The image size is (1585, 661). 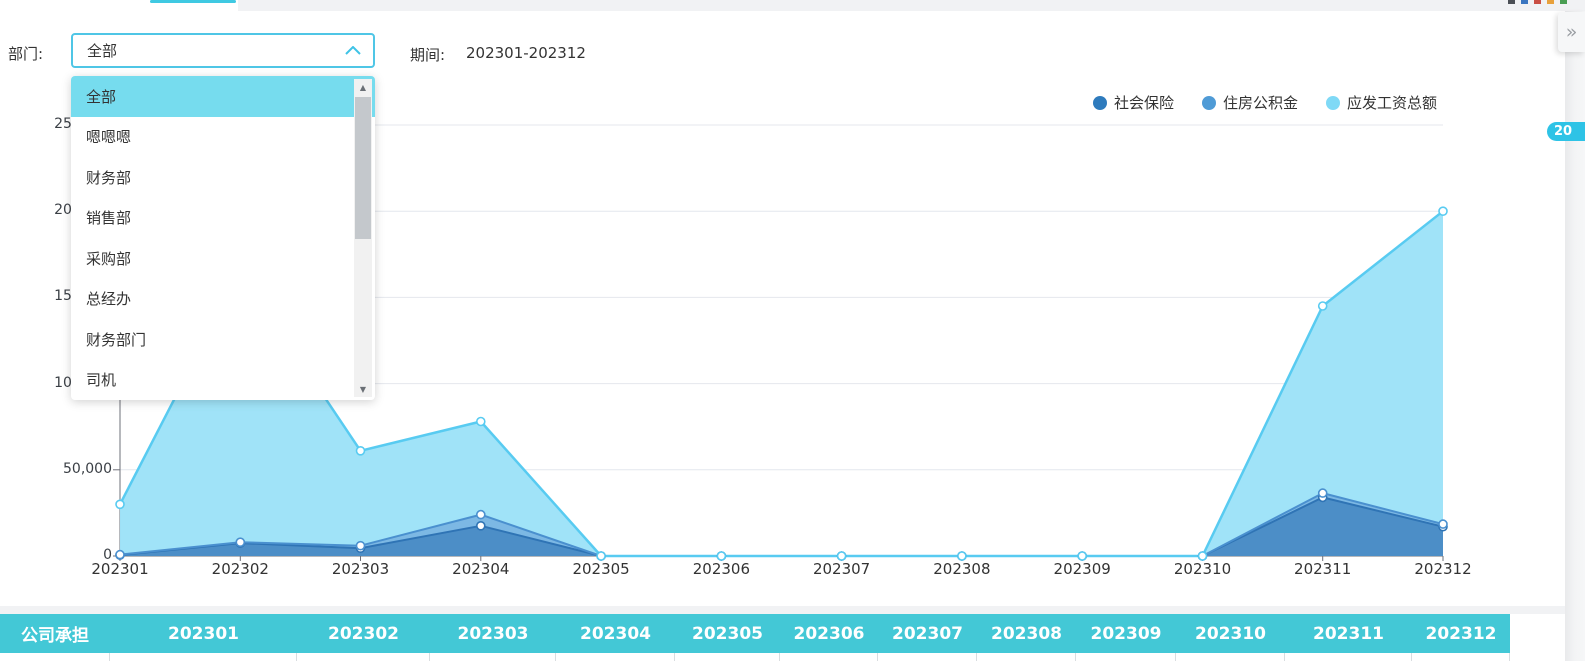 I want to click on active-tab-underline, so click(x=193, y=1).